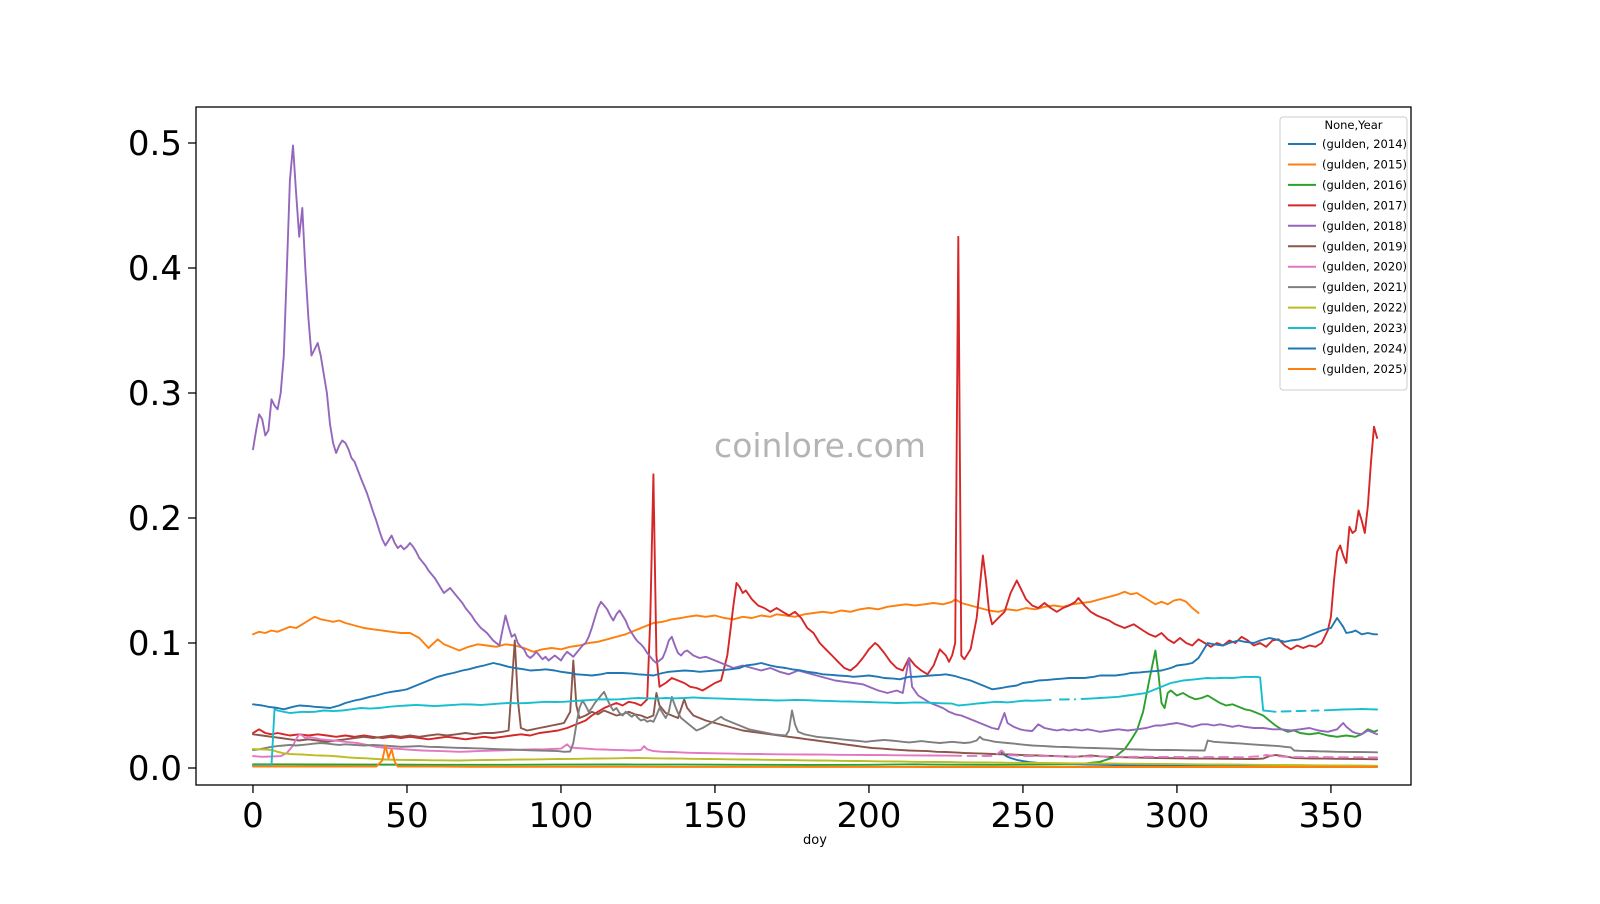 Image resolution: width=1600 pixels, height=904 pixels. What do you see at coordinates (155, 519) in the screenshot?
I see `y-tick-label: 0.2` at bounding box center [155, 519].